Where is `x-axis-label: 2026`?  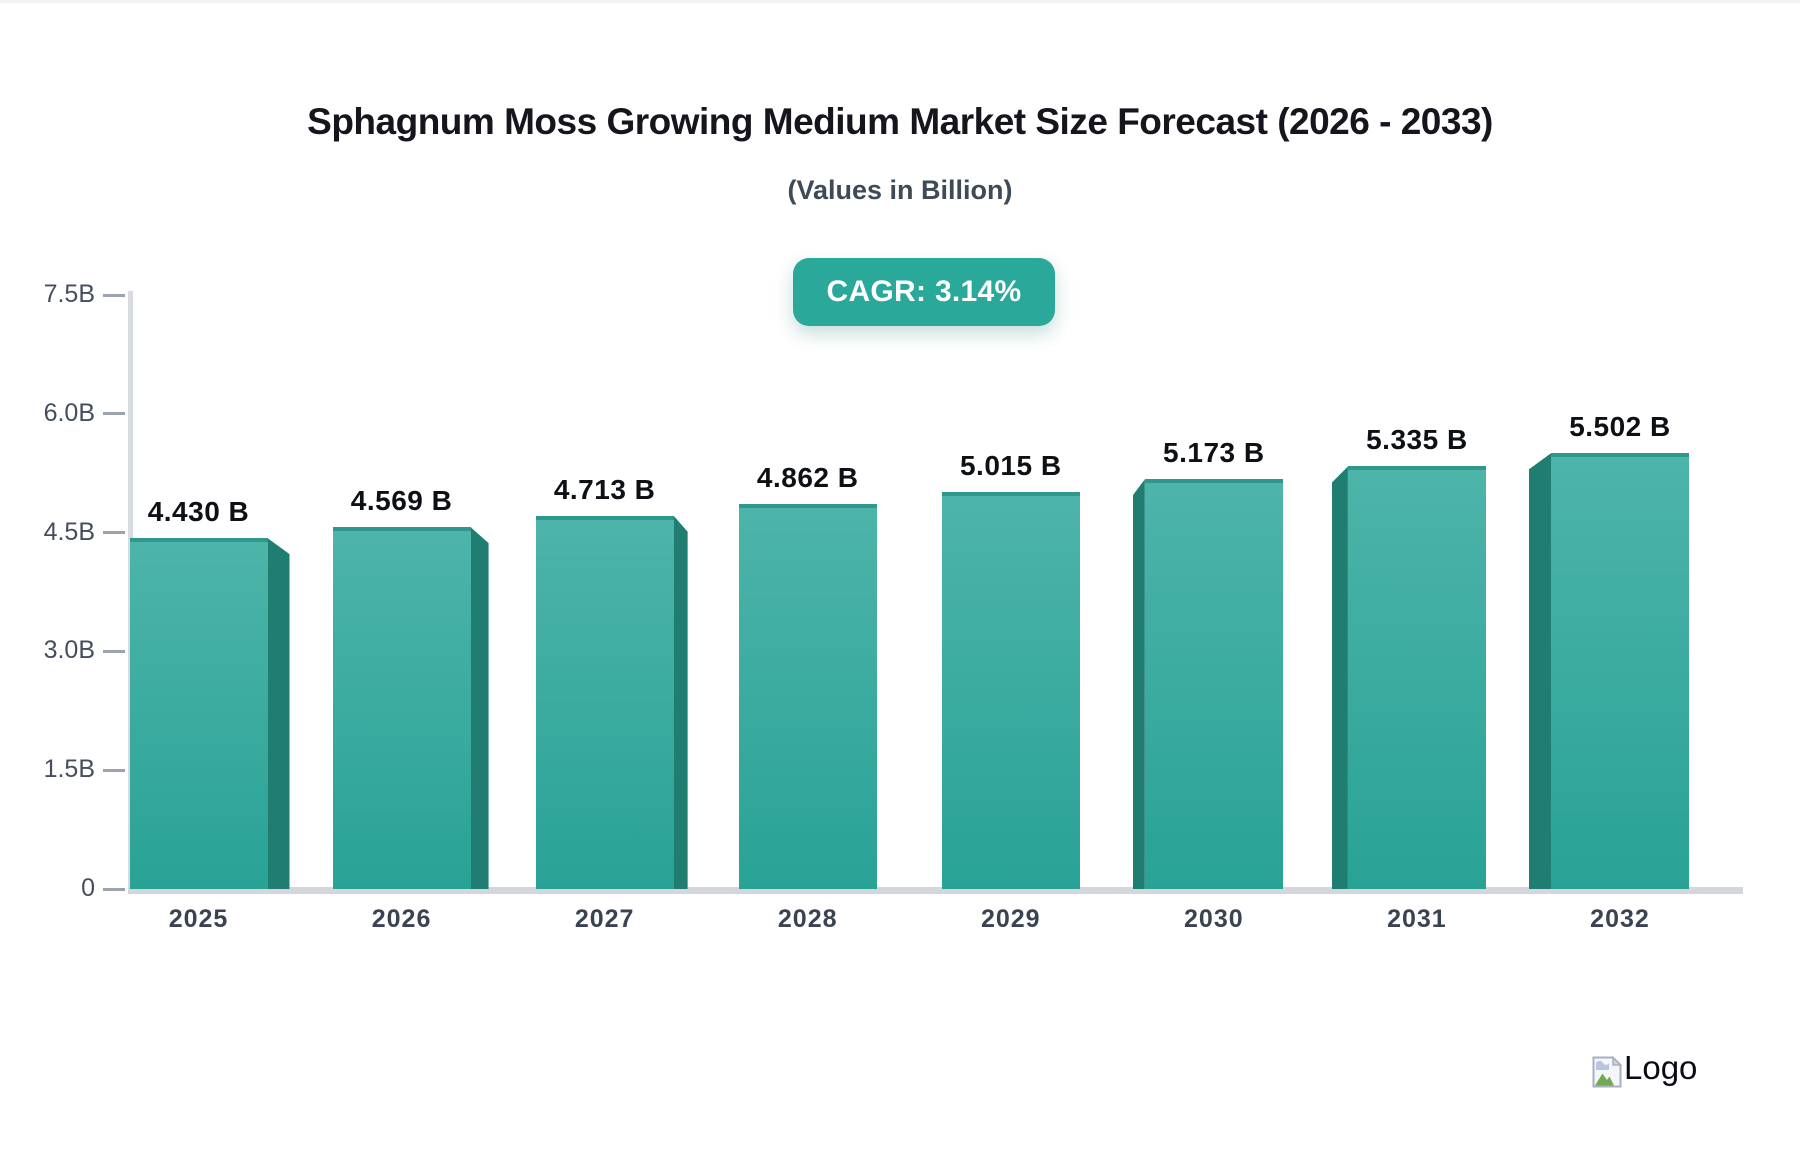 x-axis-label: 2026 is located at coordinates (401, 919).